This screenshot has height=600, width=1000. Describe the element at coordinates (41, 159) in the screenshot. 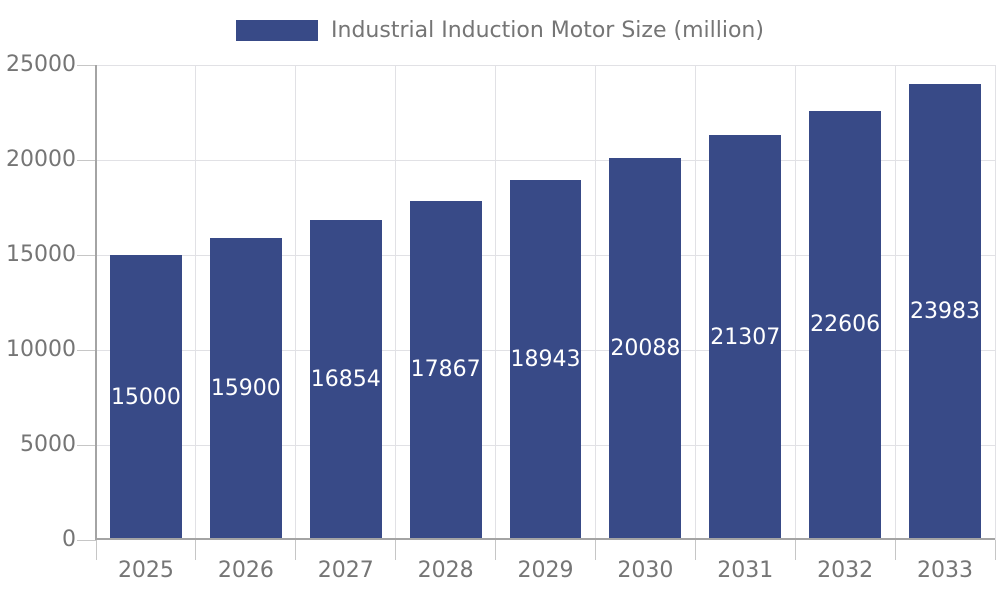

I see `y-axis-tick-label: 20000` at that location.